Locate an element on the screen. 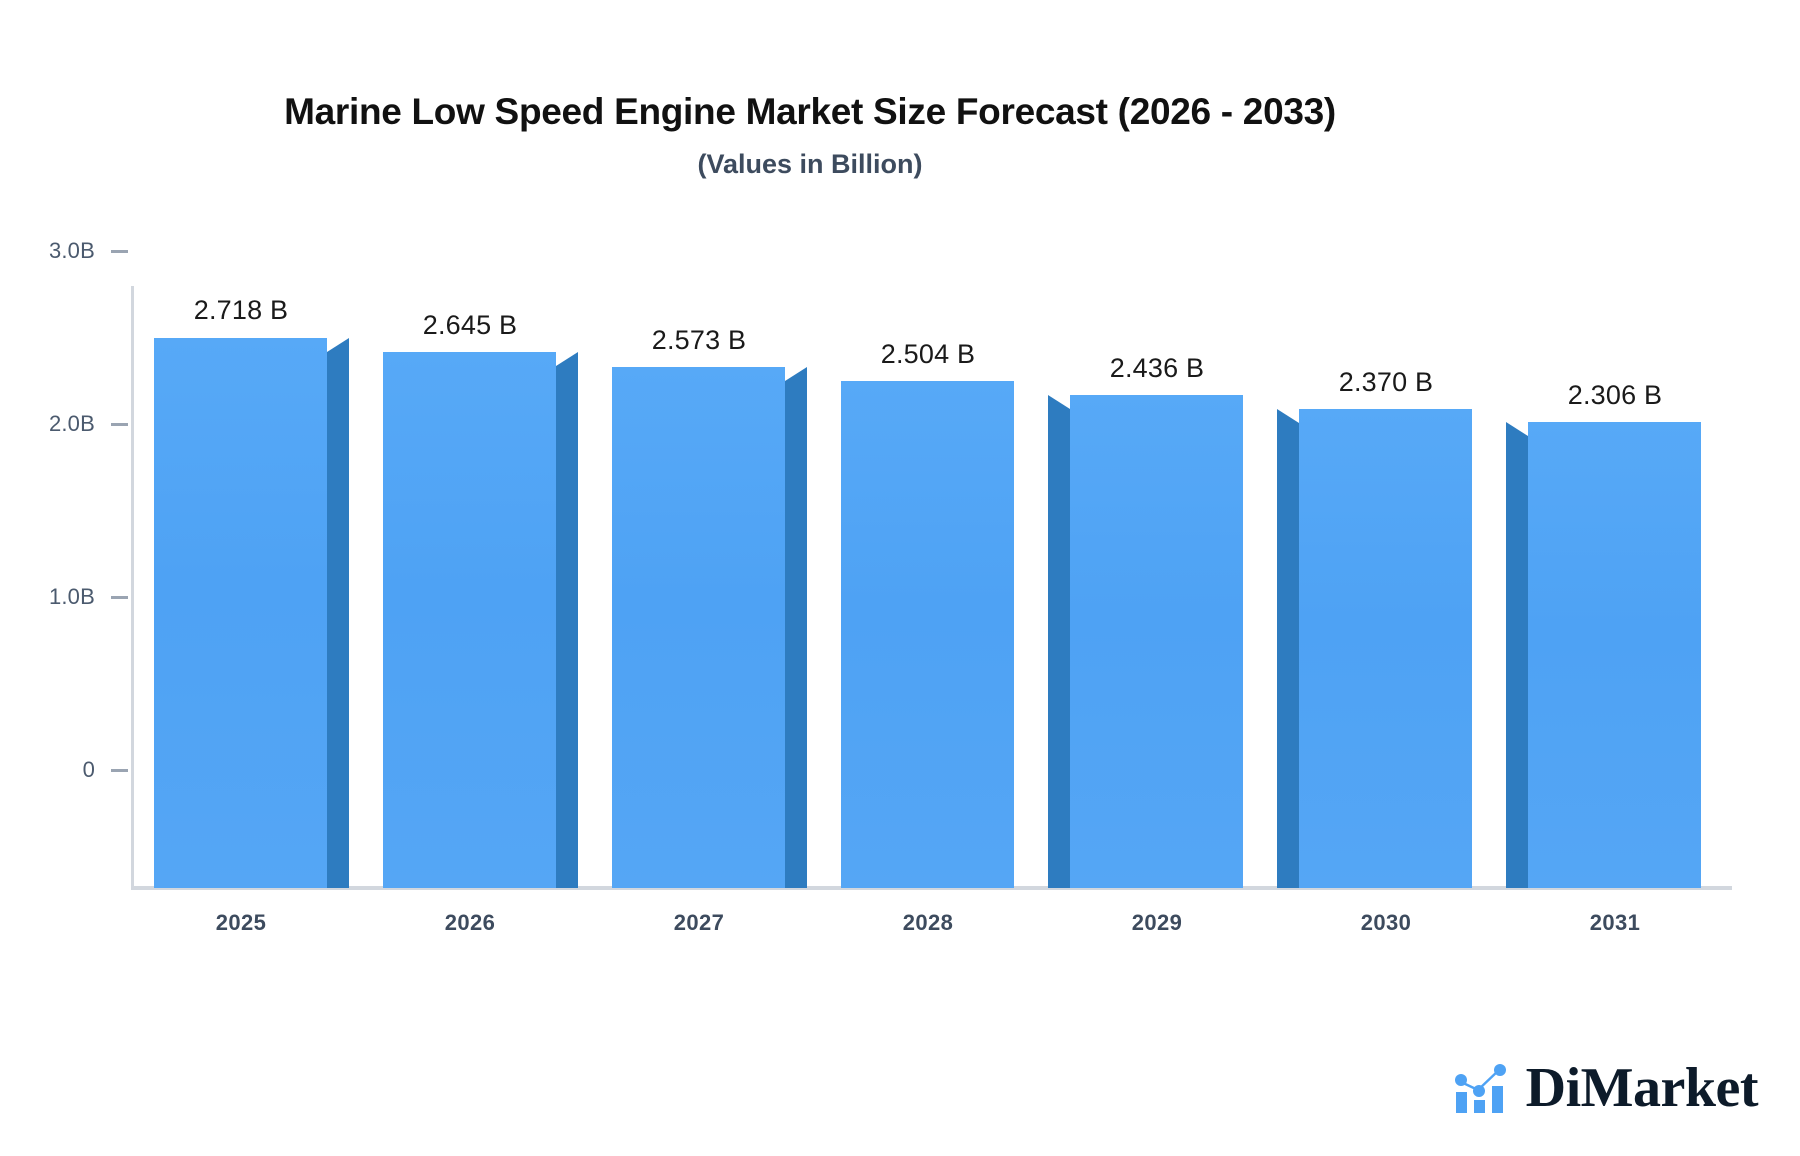  bar-2027 is located at coordinates (709, 627).